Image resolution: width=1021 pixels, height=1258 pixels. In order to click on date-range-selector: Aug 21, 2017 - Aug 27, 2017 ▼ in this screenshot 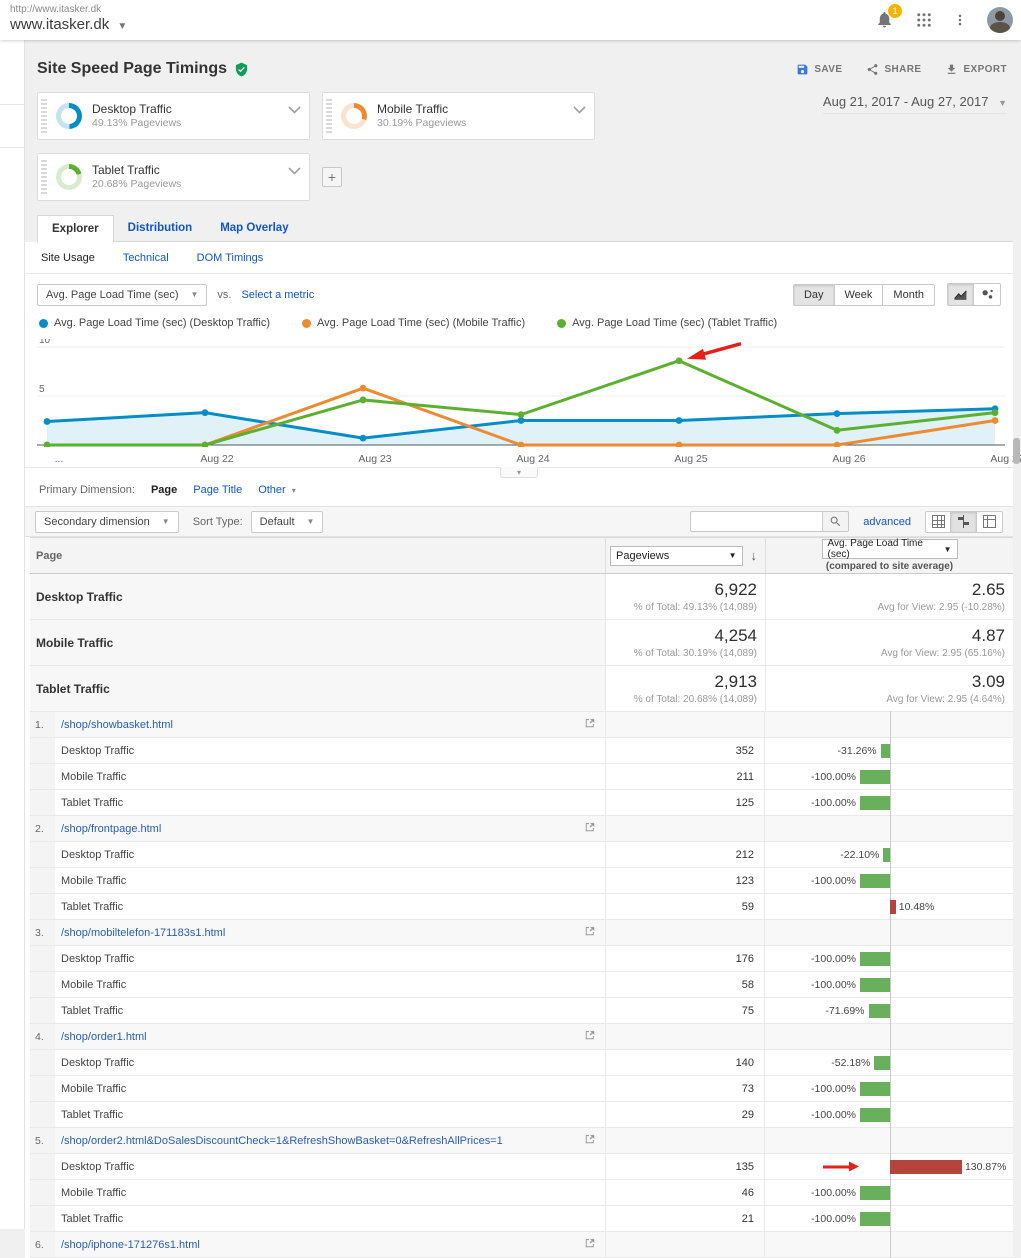, I will do `click(915, 104)`.